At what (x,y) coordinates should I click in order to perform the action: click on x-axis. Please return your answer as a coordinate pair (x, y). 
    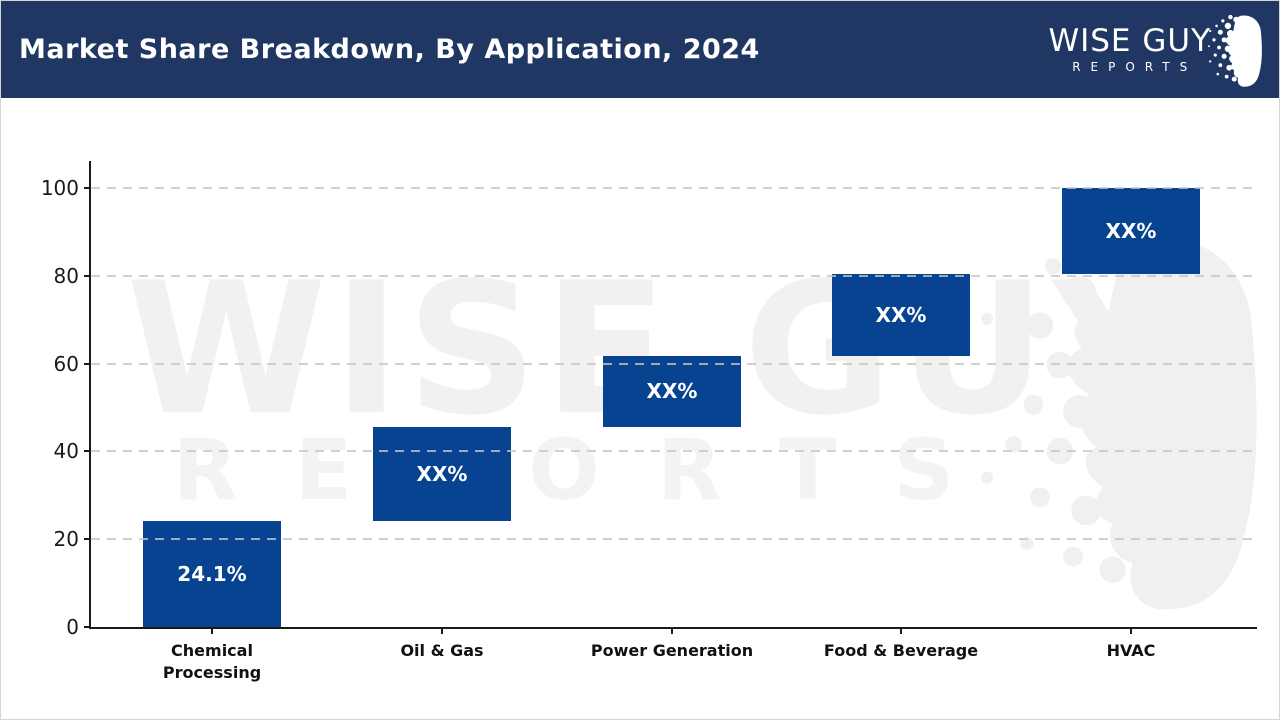
    Looking at the image, I should click on (673, 628).